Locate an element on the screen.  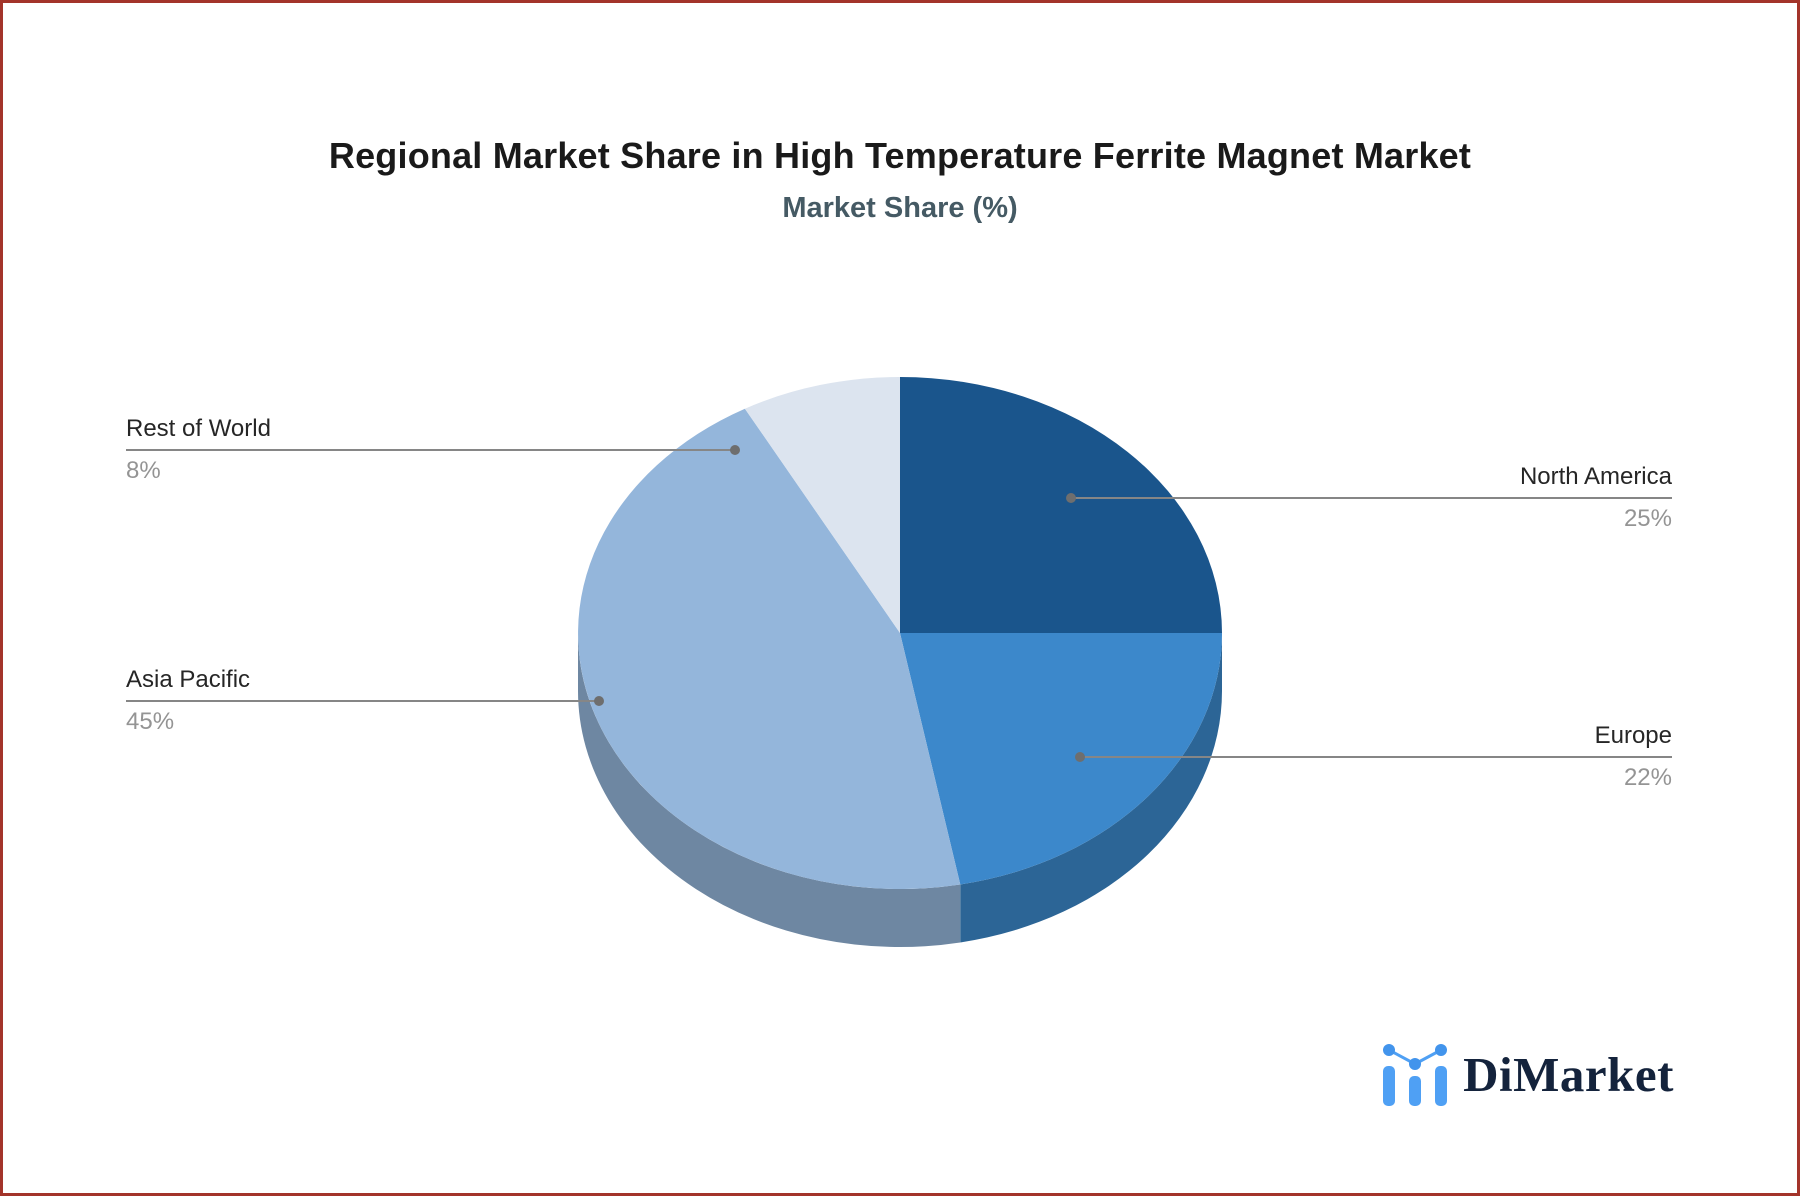
callout-value: 45% is located at coordinates (150, 721).